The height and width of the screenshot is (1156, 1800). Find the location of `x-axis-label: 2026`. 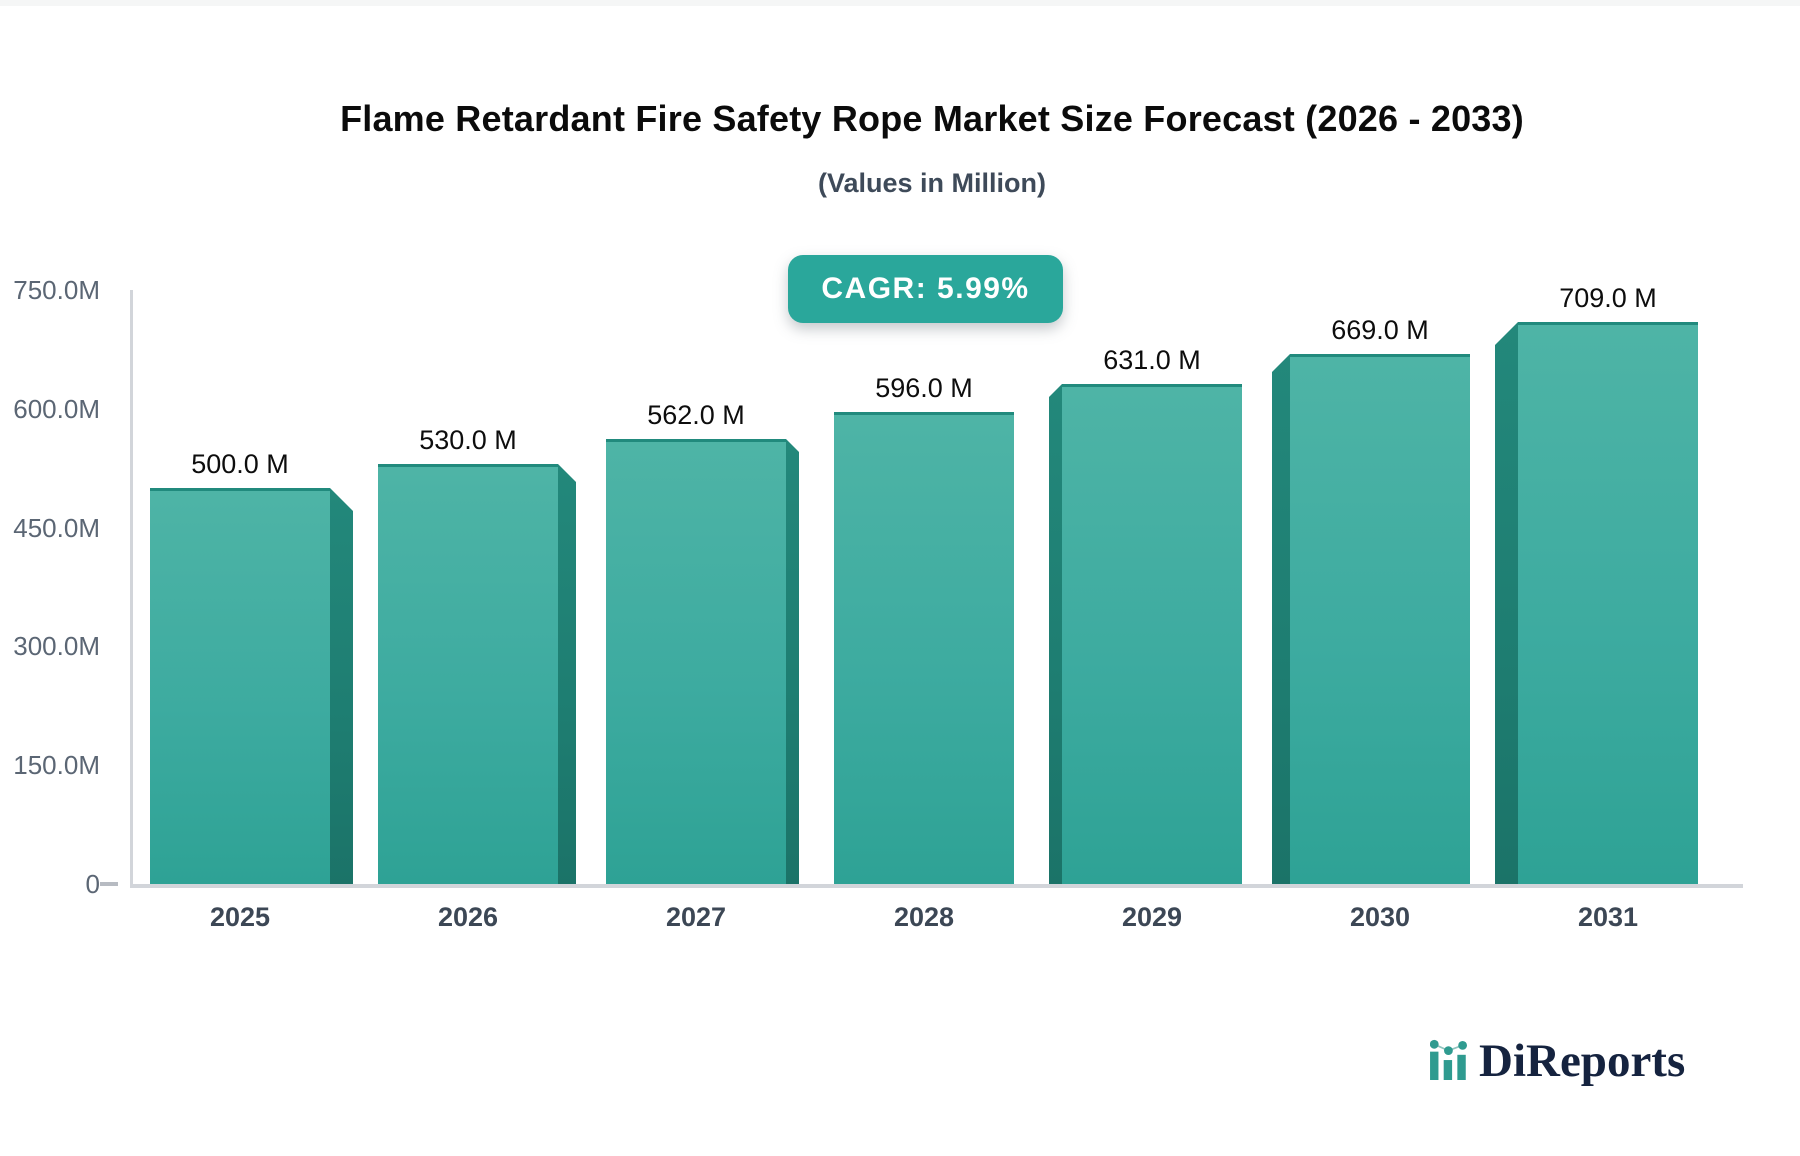

x-axis-label: 2026 is located at coordinates (468, 917).